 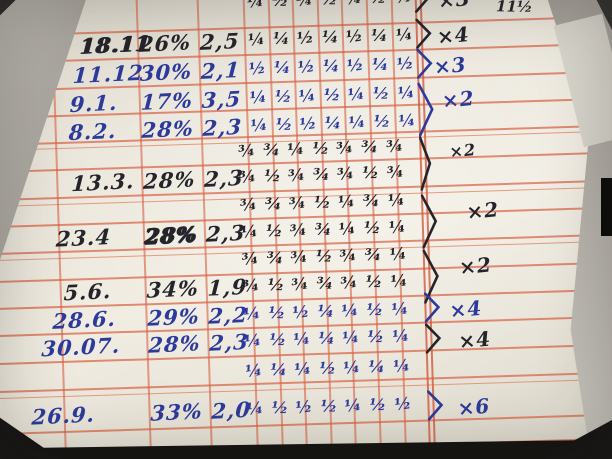 I want to click on date-cell: 9.1., so click(x=94, y=103).